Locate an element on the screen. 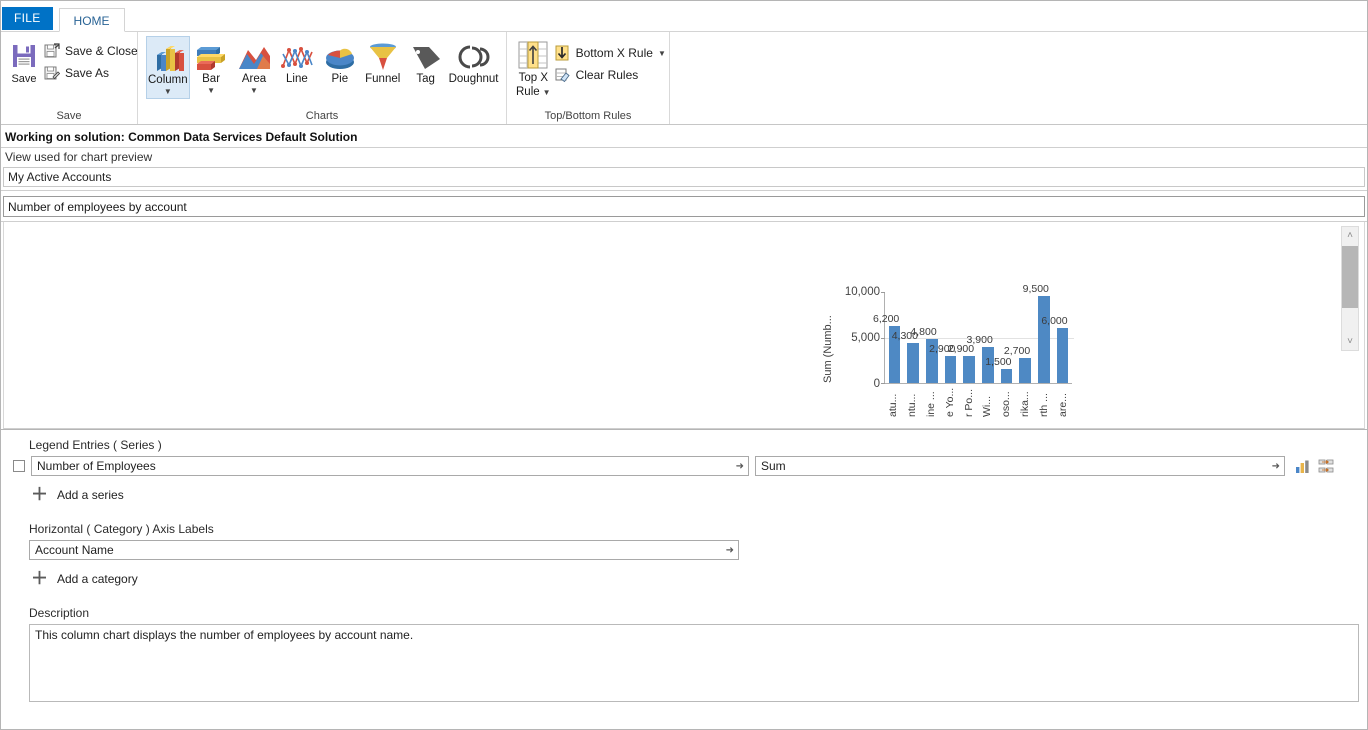  series-aggregate-value: Sum is located at coordinates (773, 466).